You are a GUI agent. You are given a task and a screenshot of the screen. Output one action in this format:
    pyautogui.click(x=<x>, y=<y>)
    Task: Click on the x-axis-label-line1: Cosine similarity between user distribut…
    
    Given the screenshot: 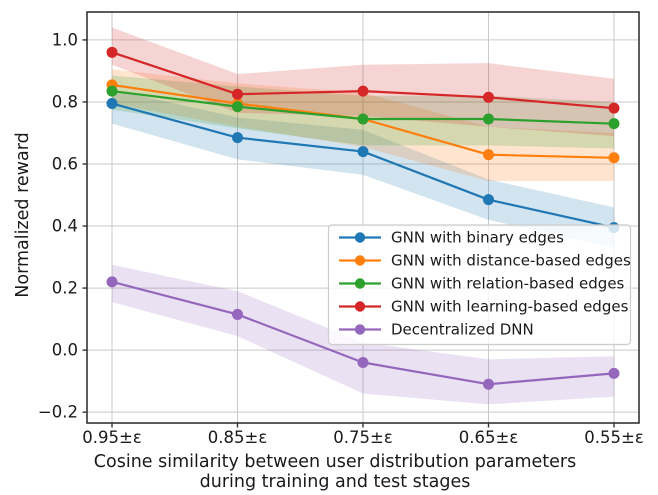 What is the action you would take?
    pyautogui.click(x=335, y=462)
    